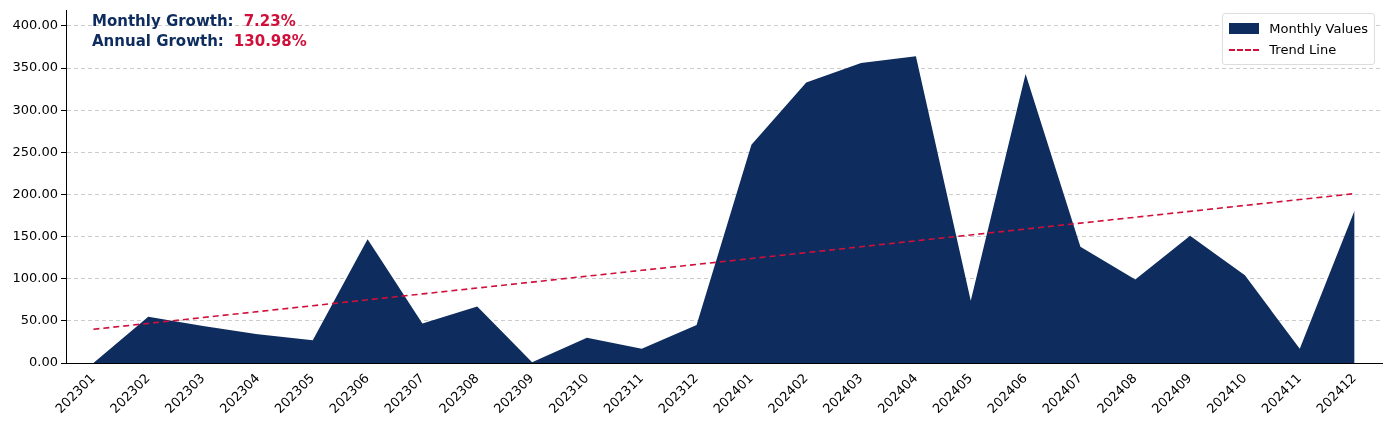 The height and width of the screenshot is (421, 1389). I want to click on annotation: Annual Growth:, so click(158, 41).